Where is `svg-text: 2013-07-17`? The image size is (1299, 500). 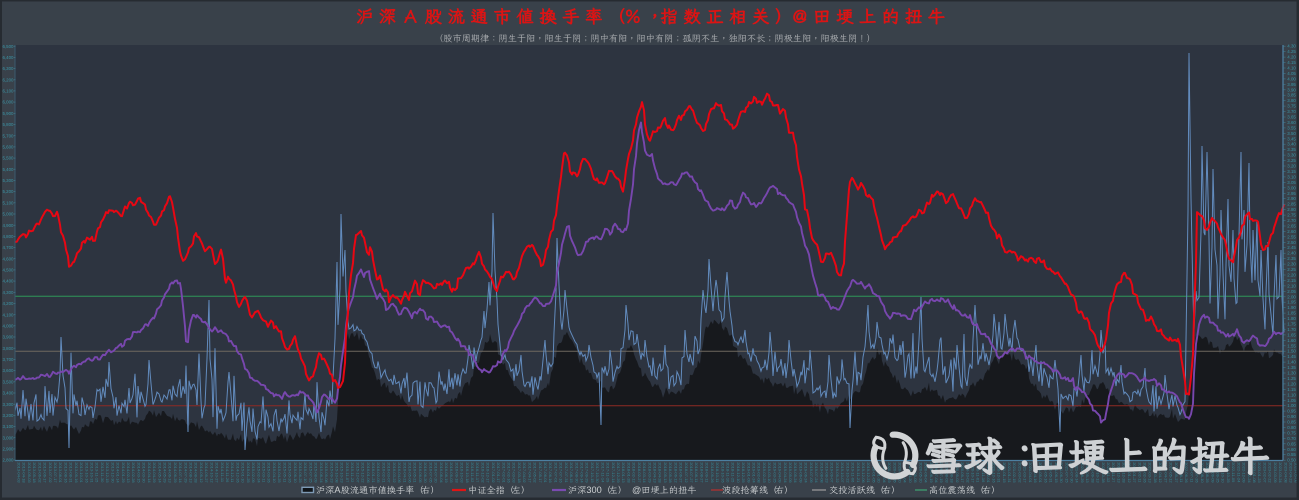
svg-text: 2013-07-17 is located at coordinates (55, 472).